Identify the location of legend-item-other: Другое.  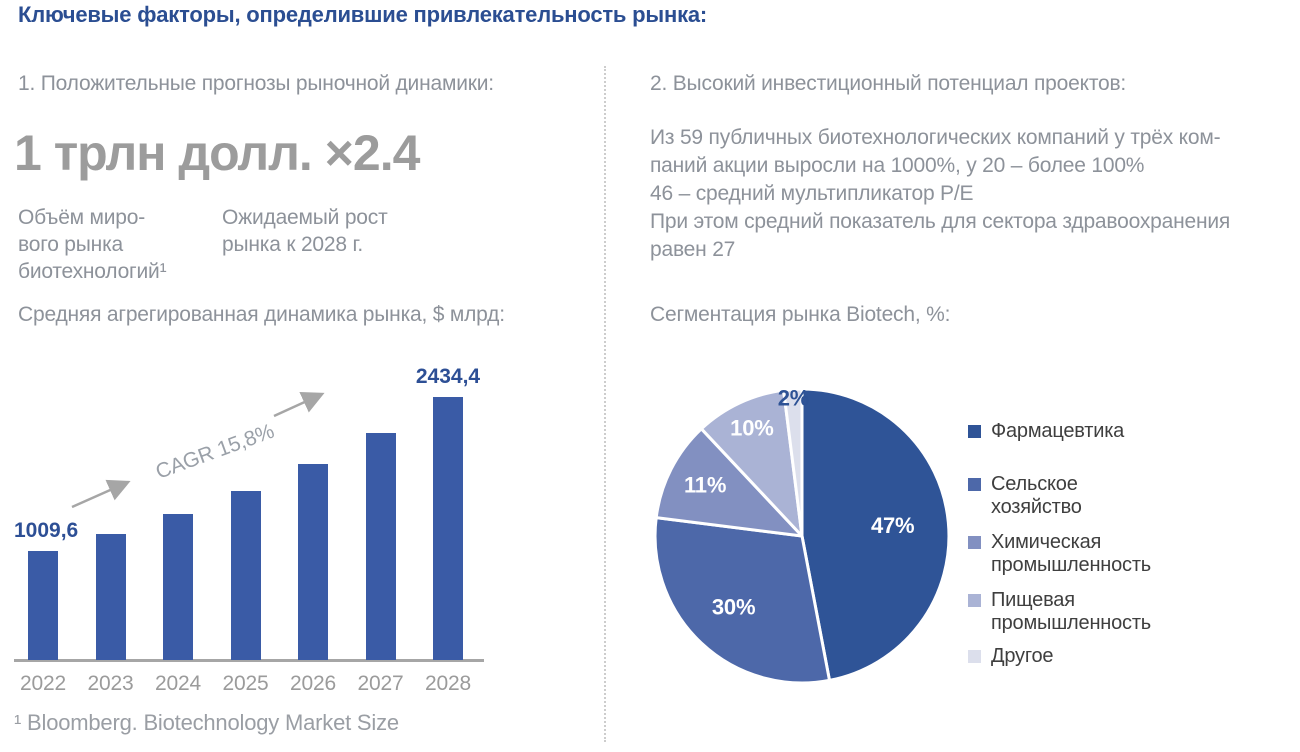
(1073, 656).